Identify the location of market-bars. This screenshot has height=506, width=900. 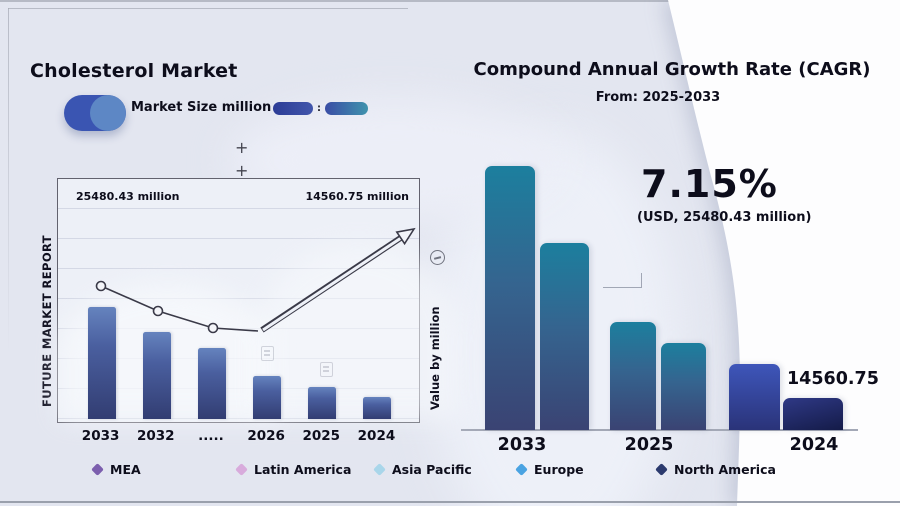
(239, 363).